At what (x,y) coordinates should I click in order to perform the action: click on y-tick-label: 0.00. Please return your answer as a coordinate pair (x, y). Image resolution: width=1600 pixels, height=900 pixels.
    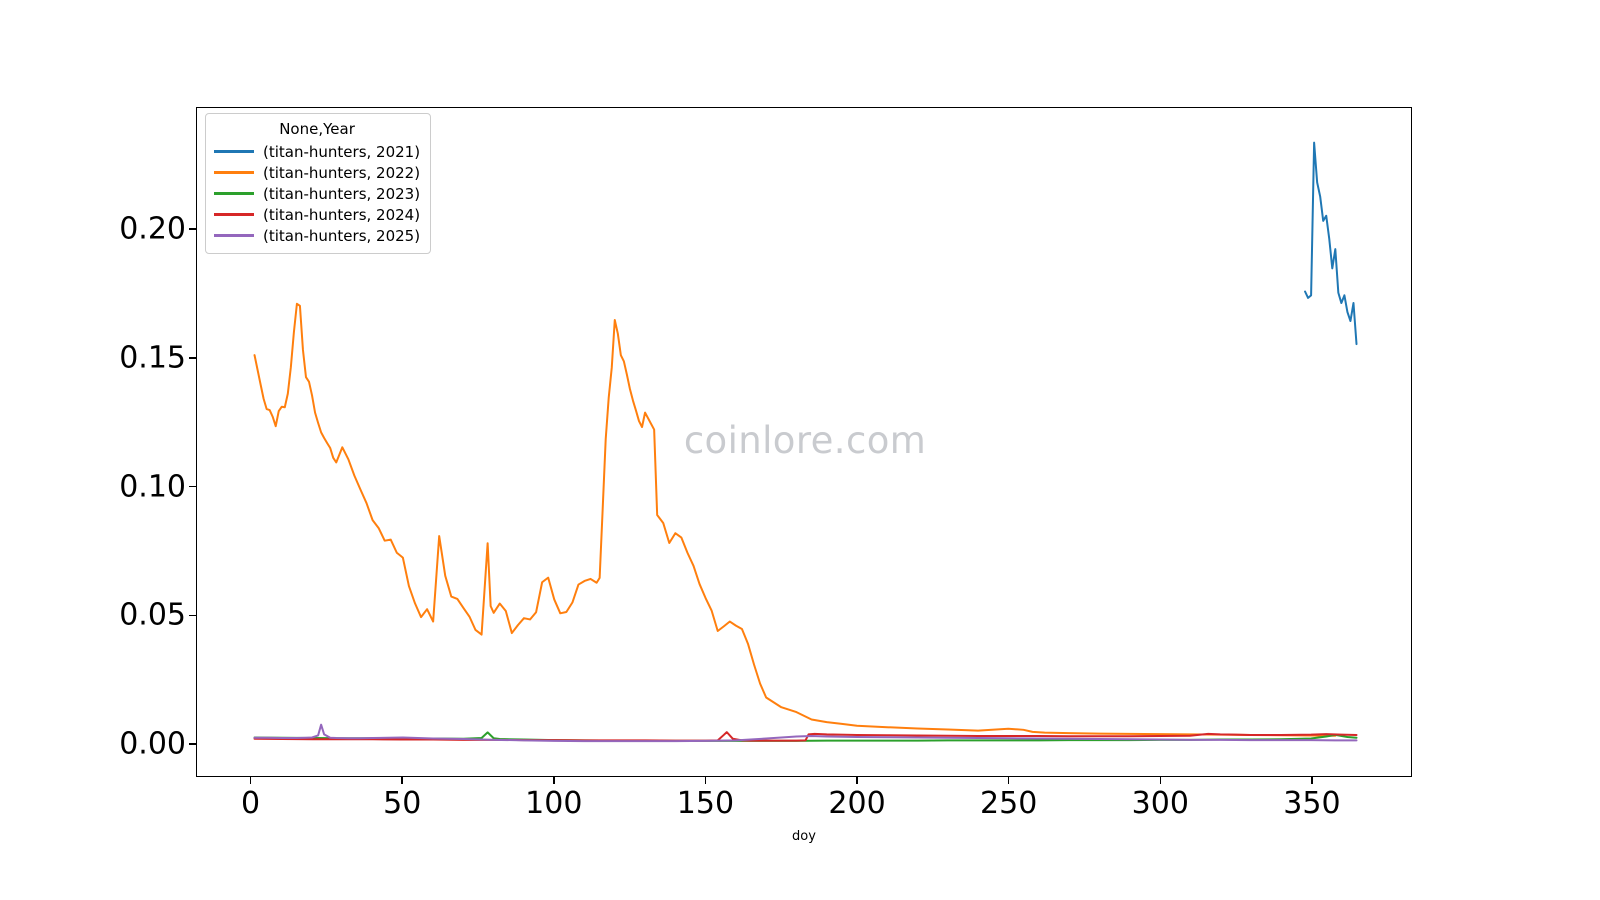
    Looking at the image, I should click on (152, 744).